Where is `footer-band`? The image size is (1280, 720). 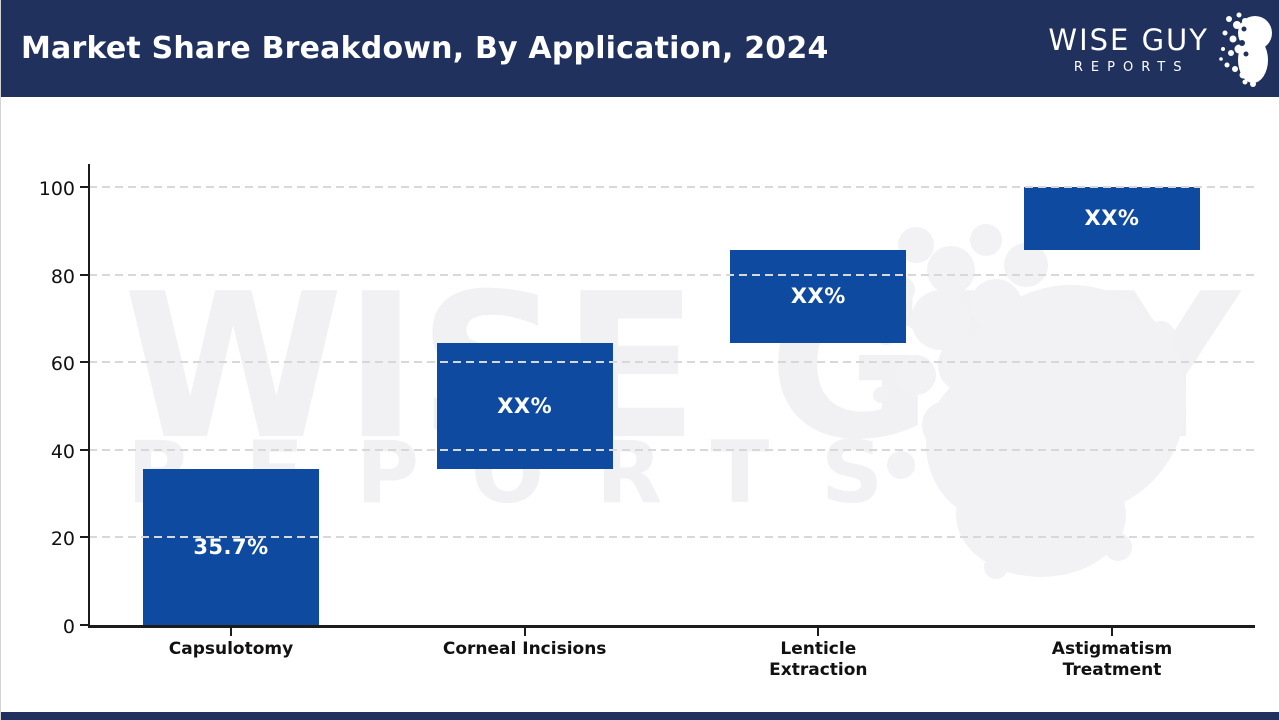 footer-band is located at coordinates (640, 716).